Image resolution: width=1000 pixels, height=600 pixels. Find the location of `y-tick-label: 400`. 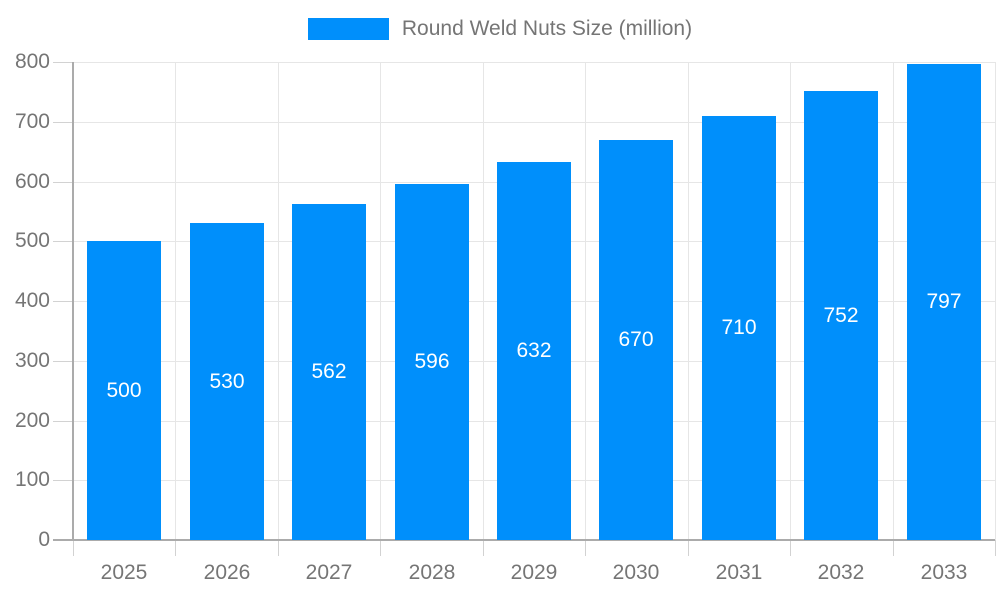

y-tick-label: 400 is located at coordinates (32, 300).